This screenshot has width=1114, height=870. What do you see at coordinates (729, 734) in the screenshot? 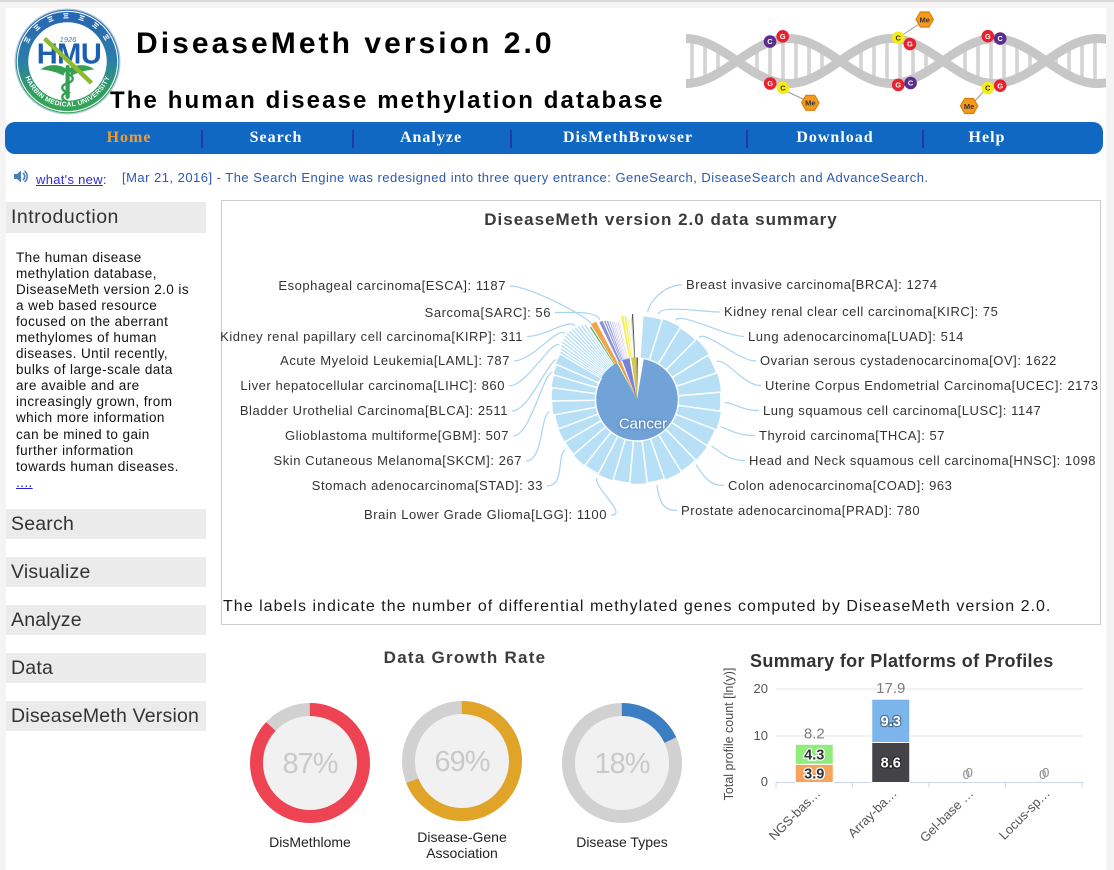
I see `svg-text: Total profile count [ln(y)]` at bounding box center [729, 734].